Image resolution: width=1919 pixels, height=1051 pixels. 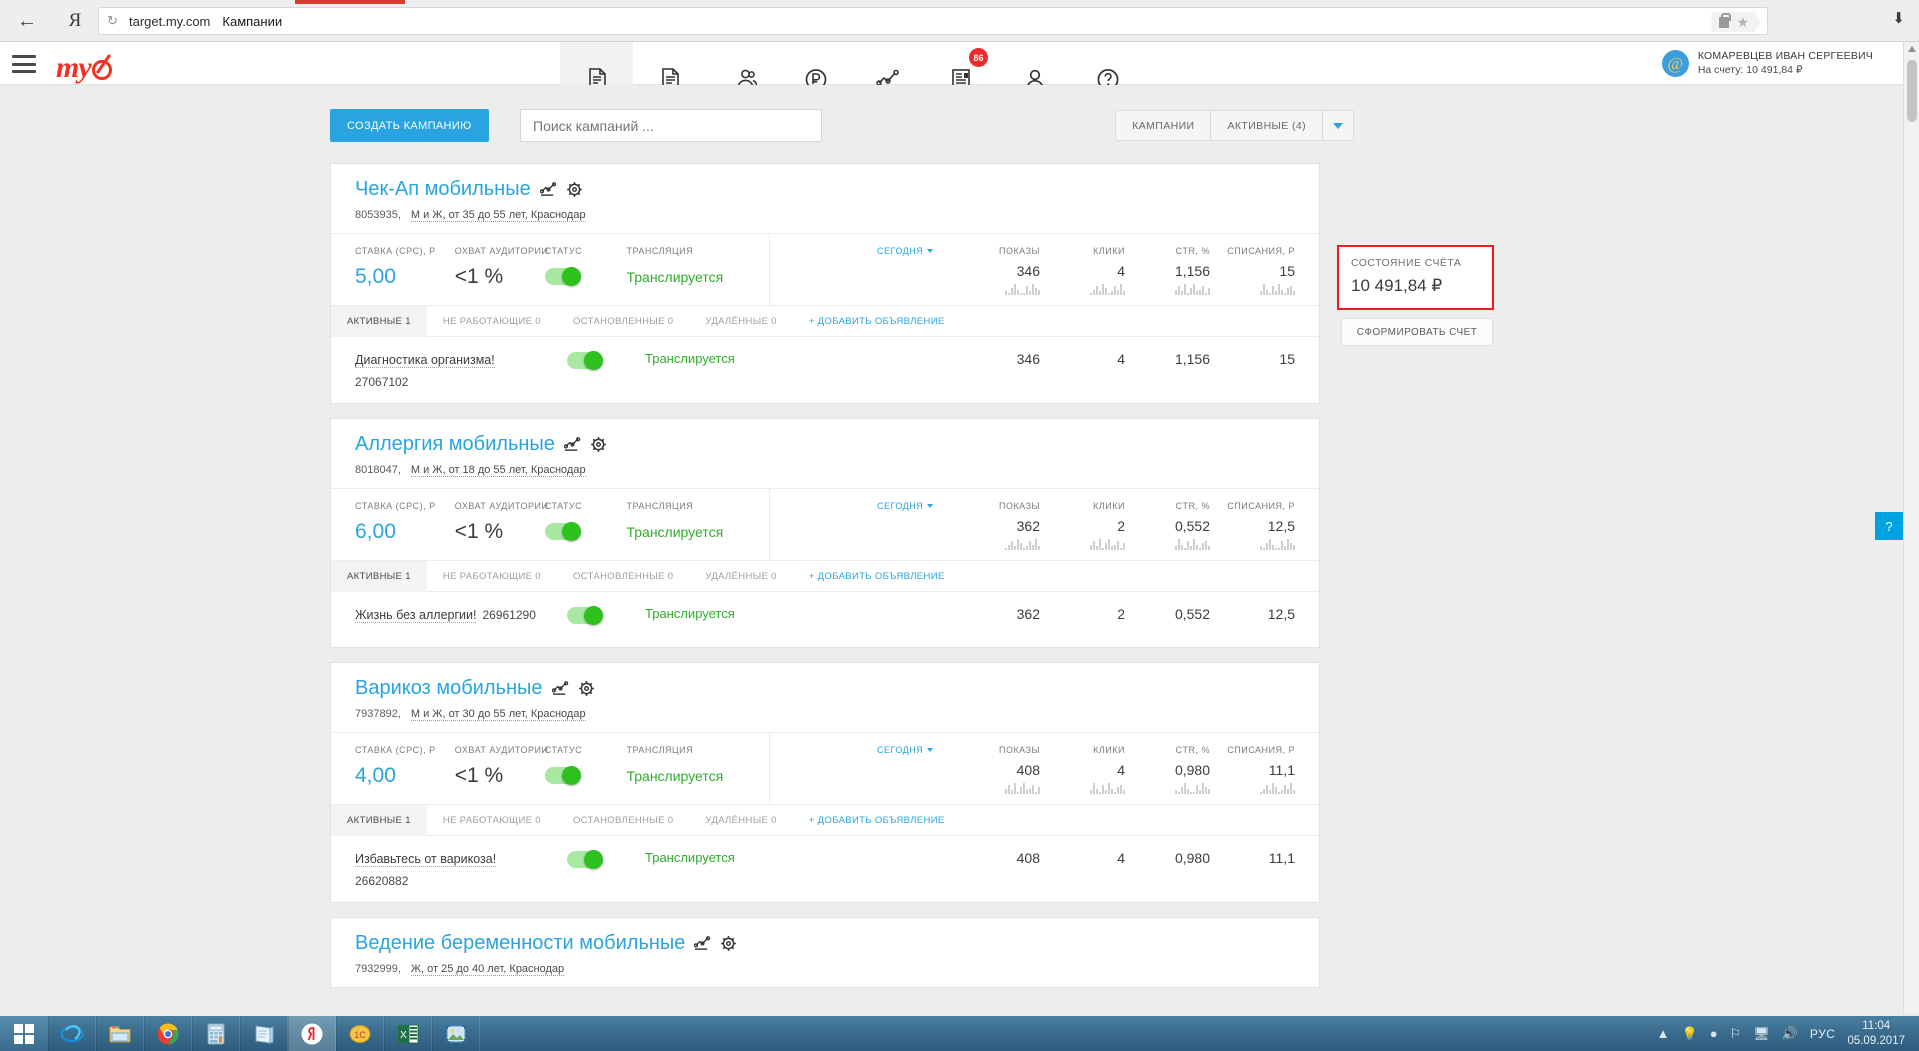 What do you see at coordinates (1876, 1033) in the screenshot?
I see `clock: 11:04 05.09.2017` at bounding box center [1876, 1033].